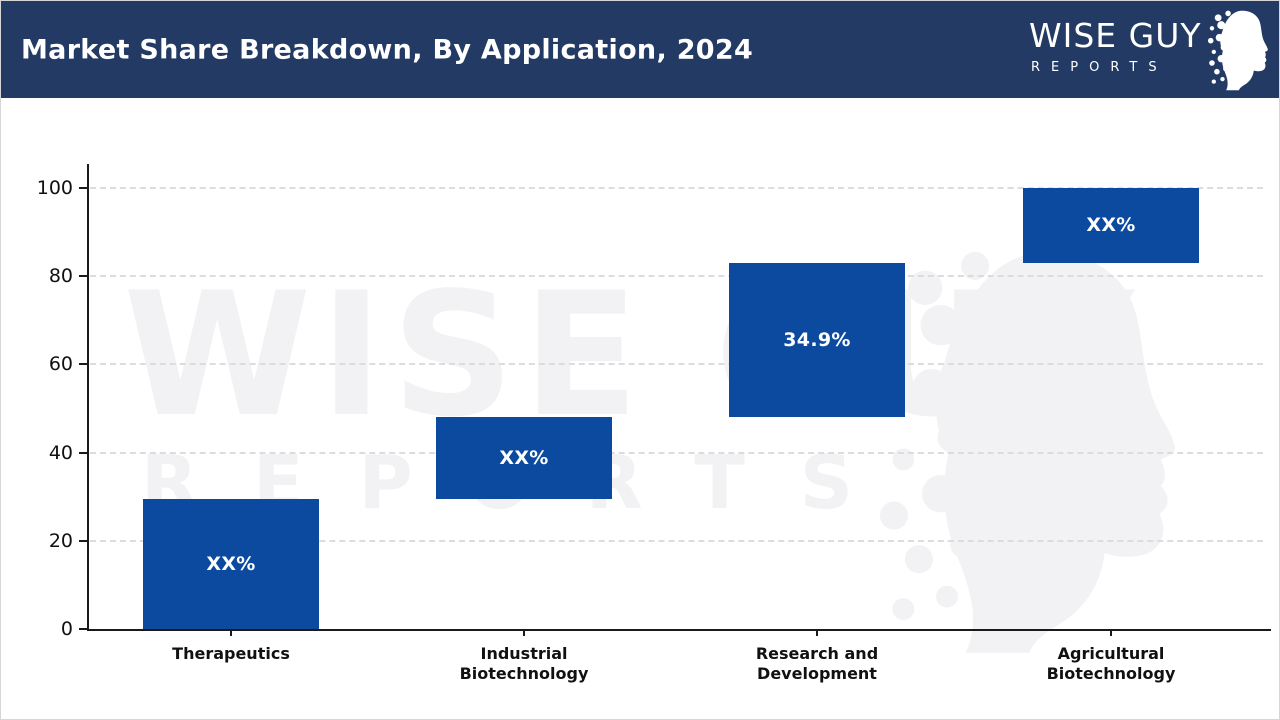 The image size is (1280, 720). What do you see at coordinates (60, 276) in the screenshot?
I see `ytick-label-80: 80` at bounding box center [60, 276].